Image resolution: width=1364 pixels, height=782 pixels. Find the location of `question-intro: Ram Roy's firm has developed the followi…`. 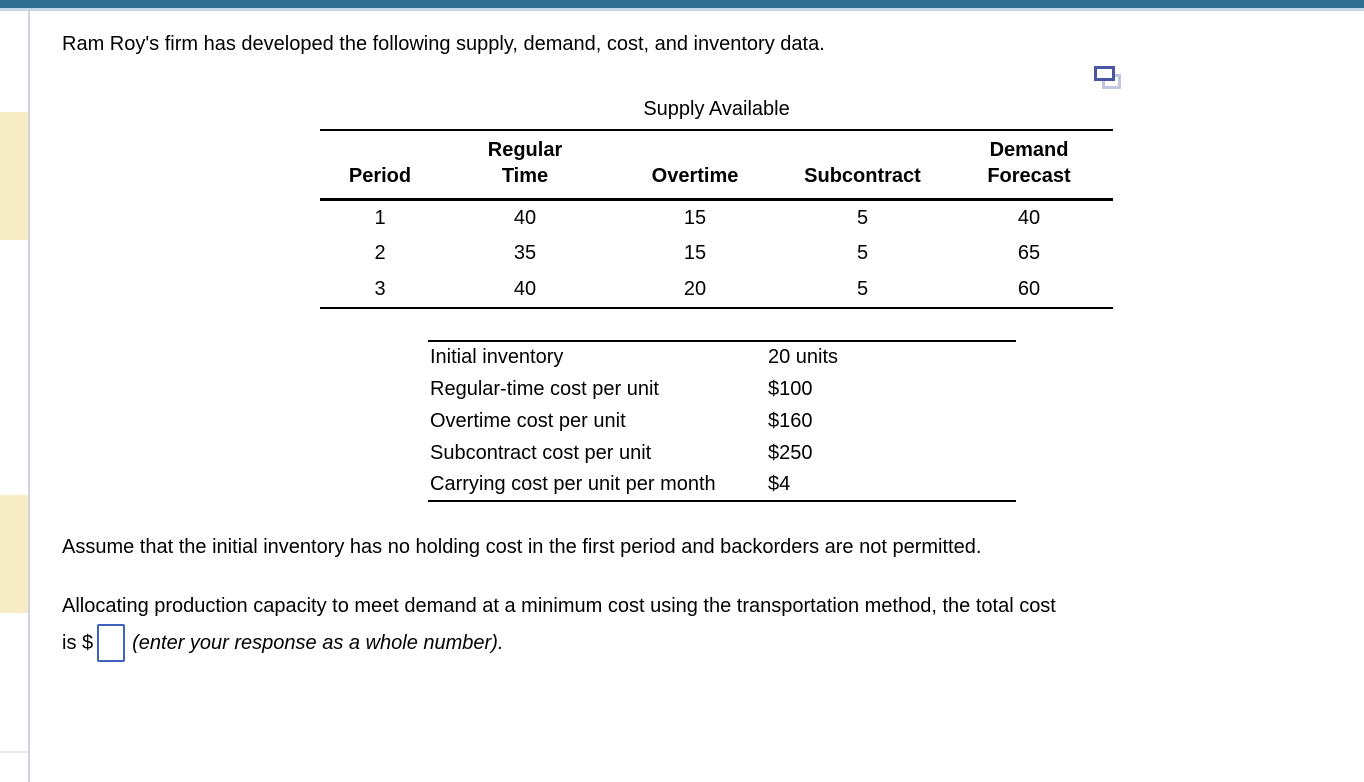

question-intro: Ram Roy's firm has developed the followi… is located at coordinates (443, 44).